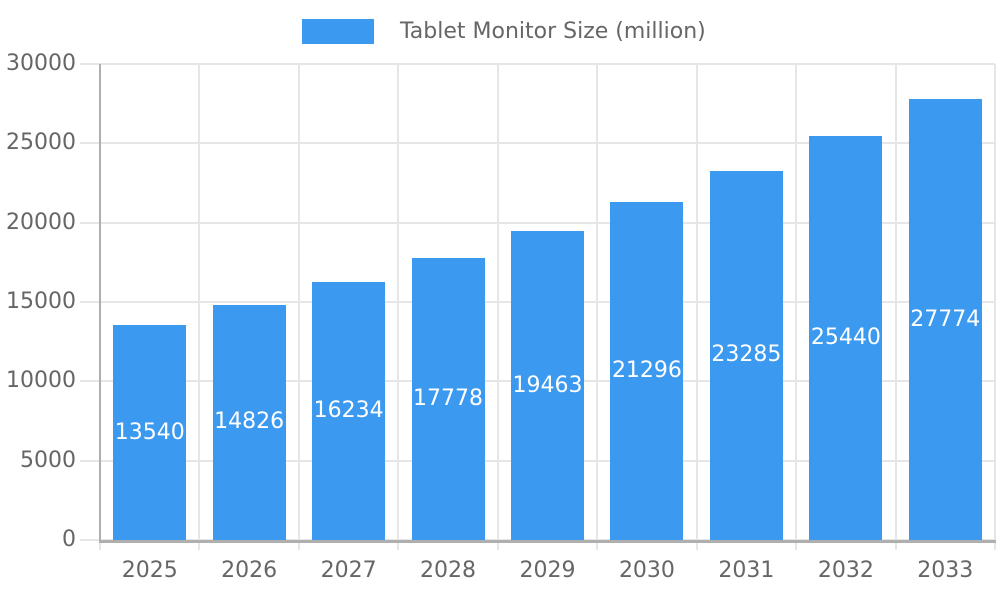 The height and width of the screenshot is (600, 1000). Describe the element at coordinates (48, 460) in the screenshot. I see `y-axis-tick-label: 5000` at that location.